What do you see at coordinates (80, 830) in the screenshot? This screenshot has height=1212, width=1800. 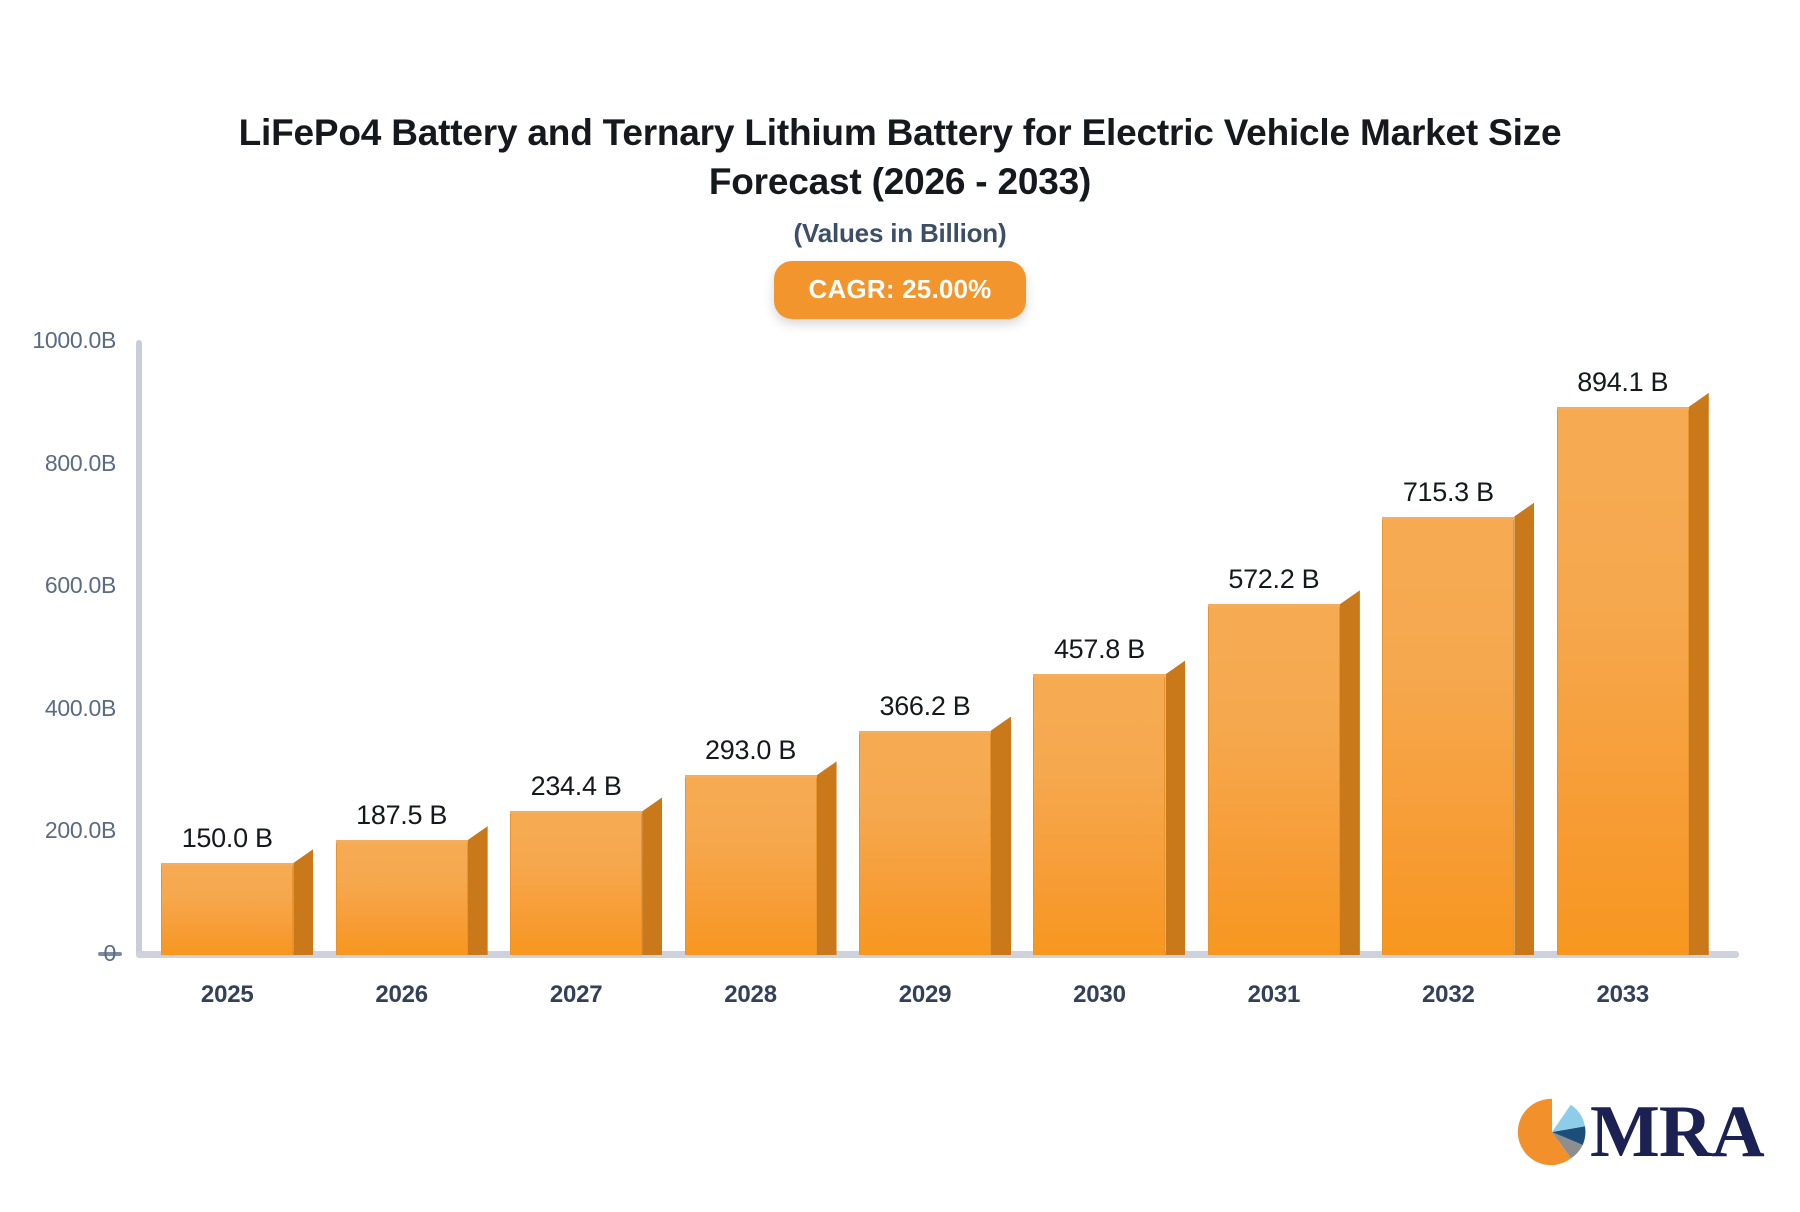 I see `y-axis-tick-label: 200.0B` at bounding box center [80, 830].